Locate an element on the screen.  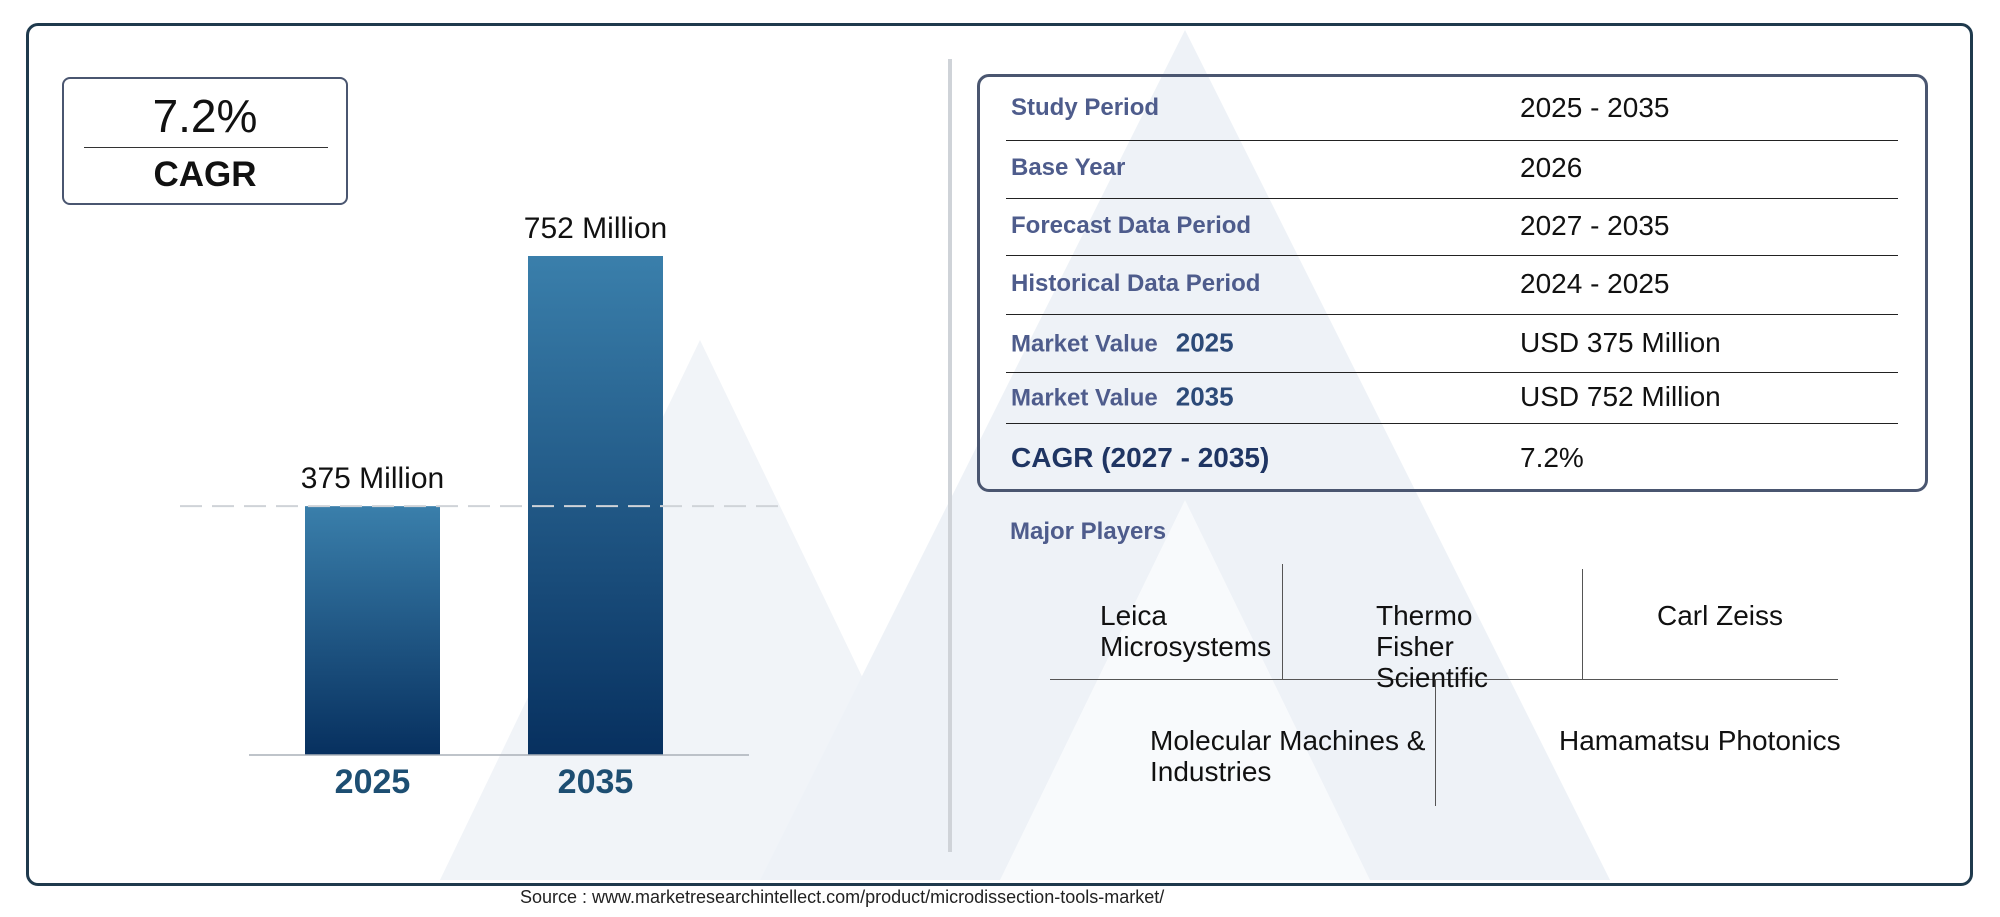
label-text: CAGR (2027 - 2035) is located at coordinates (1140, 457).